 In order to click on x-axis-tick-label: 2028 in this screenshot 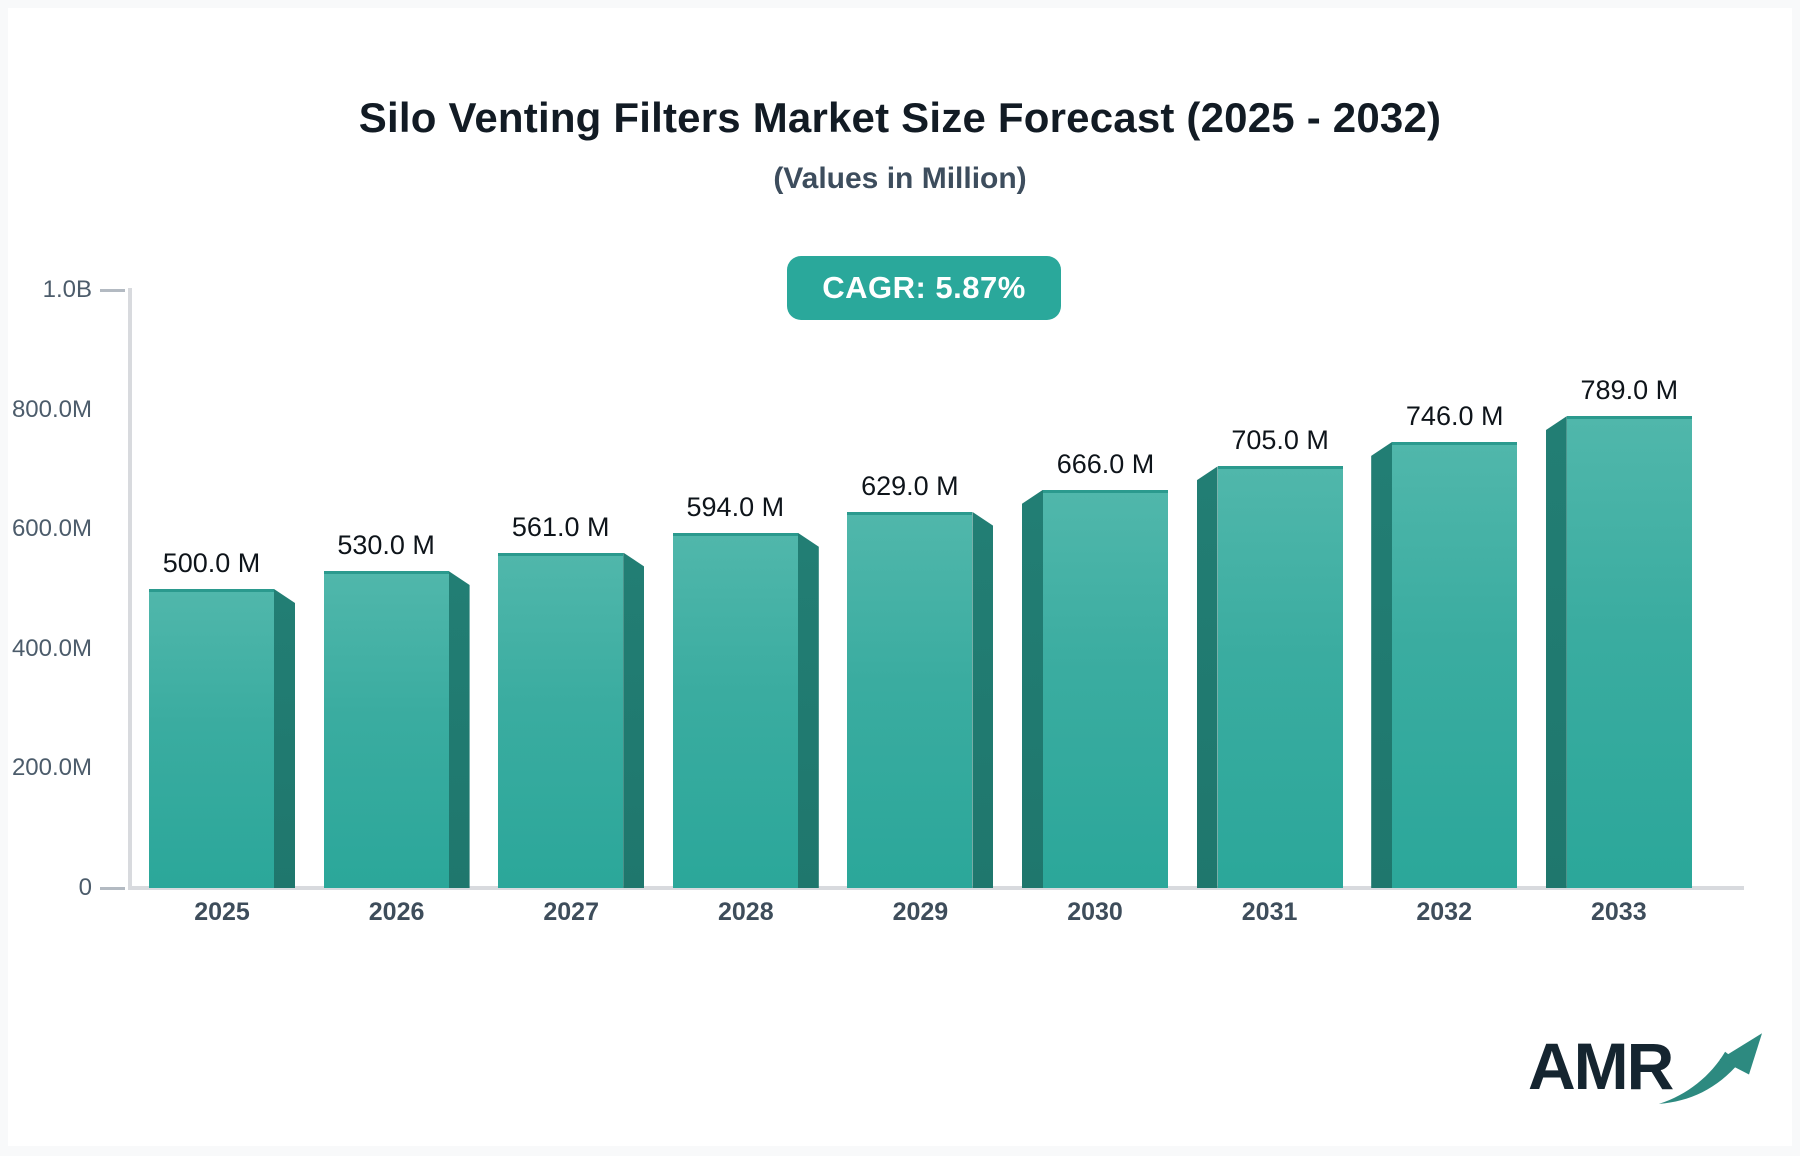, I will do `click(745, 912)`.